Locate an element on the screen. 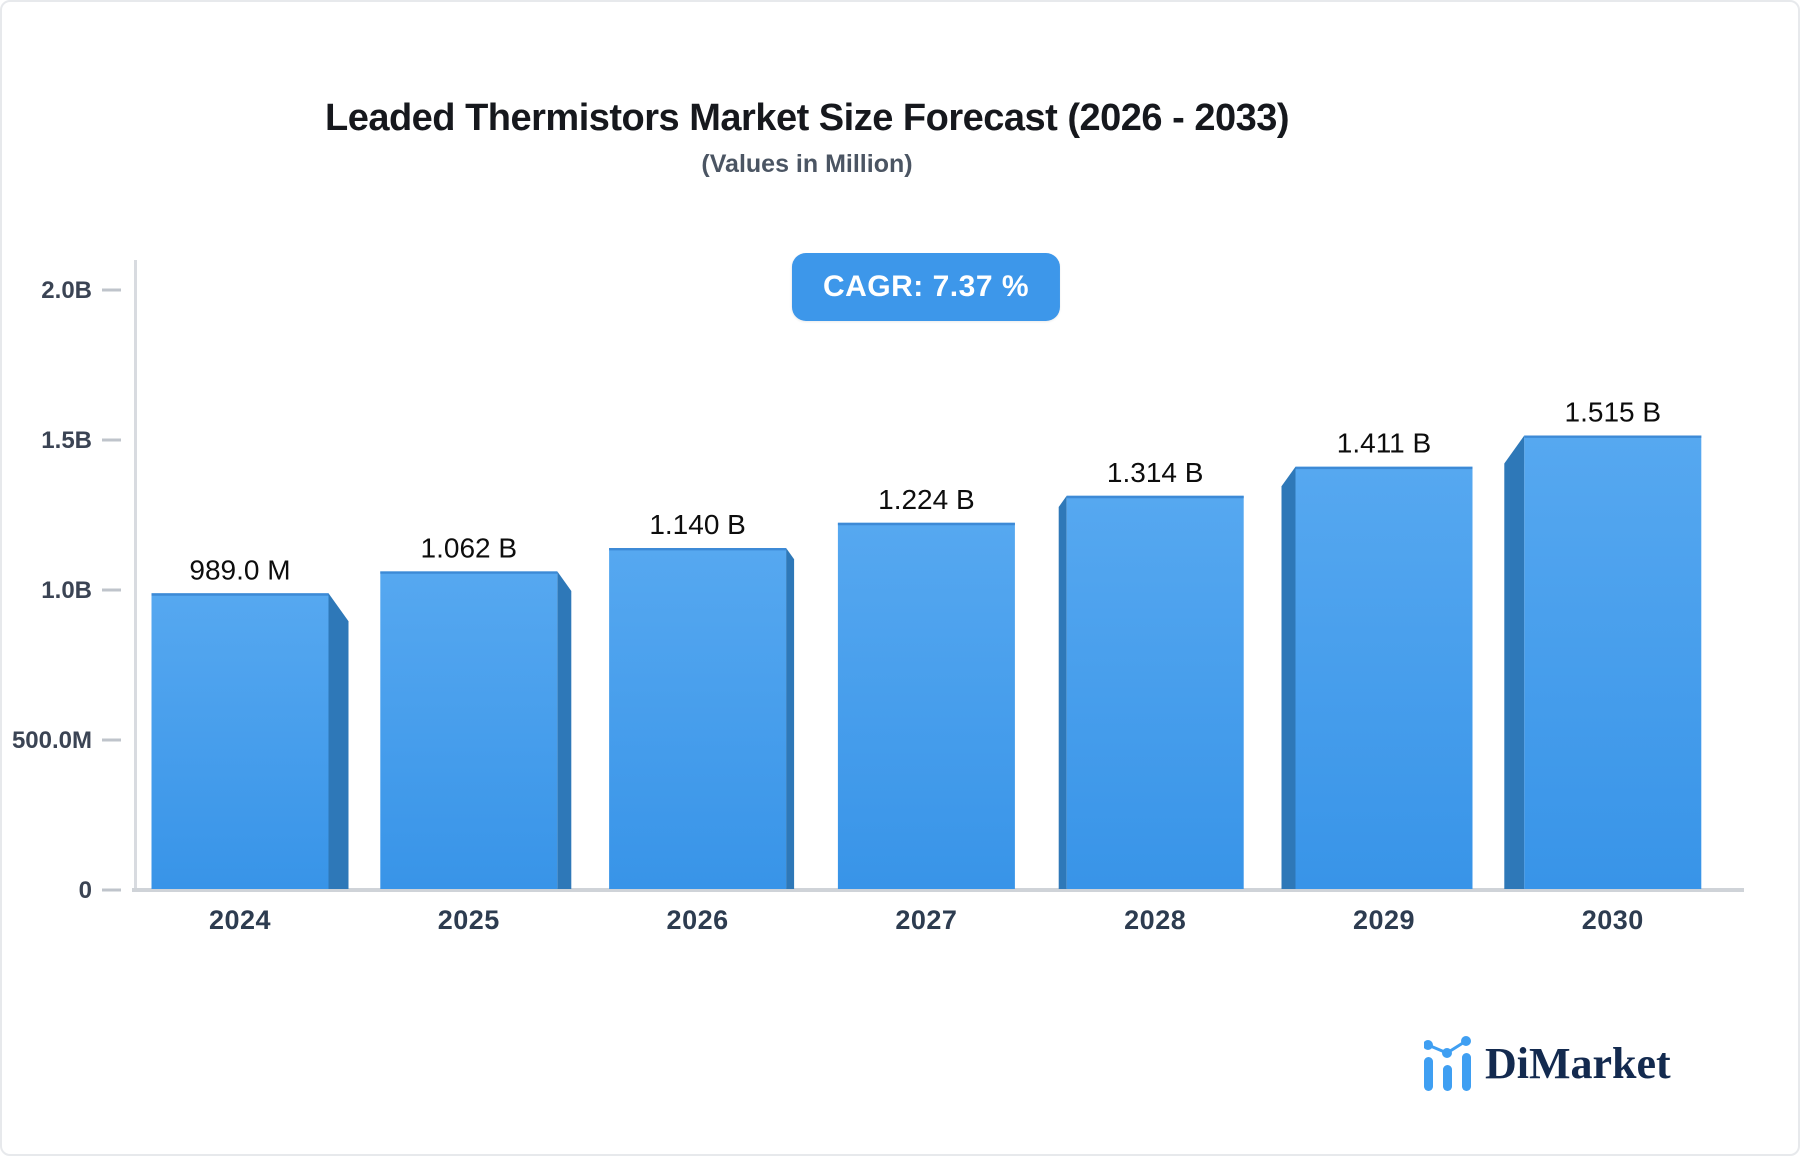 The width and height of the screenshot is (1800, 1156). bar-2029 is located at coordinates (1377, 677).